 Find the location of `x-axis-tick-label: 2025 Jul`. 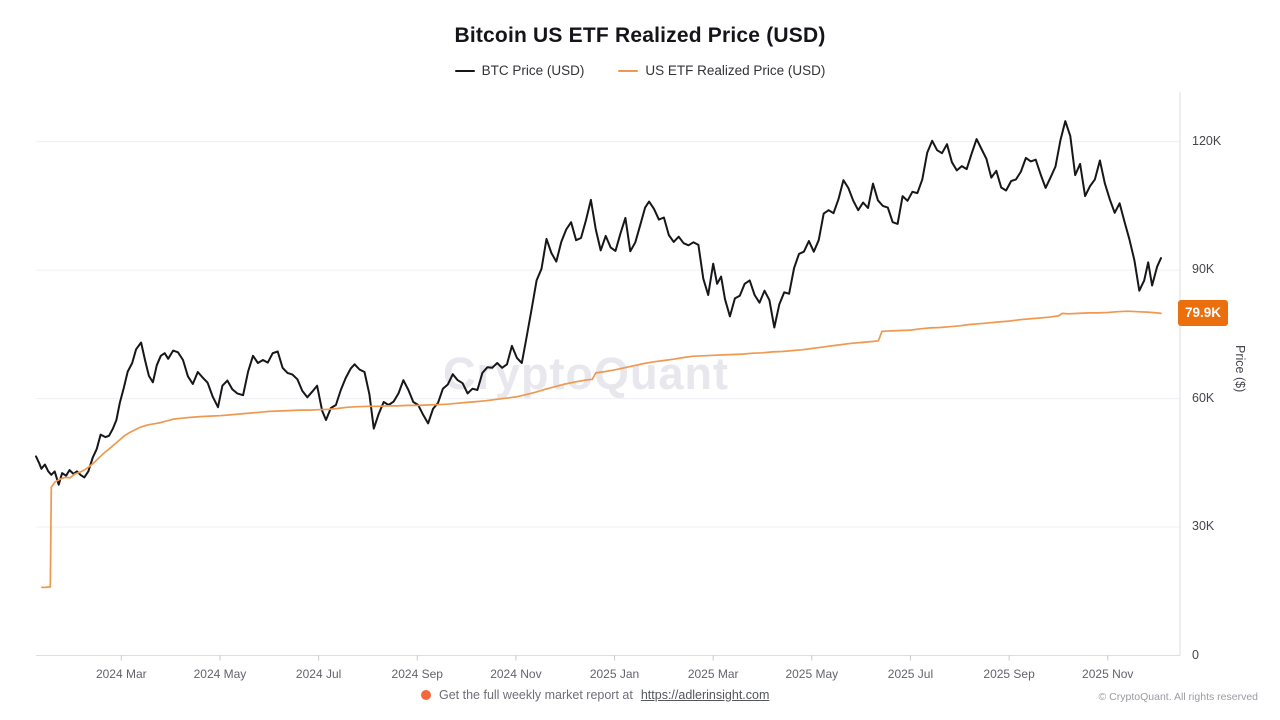

x-axis-tick-label: 2025 Jul is located at coordinates (910, 674).